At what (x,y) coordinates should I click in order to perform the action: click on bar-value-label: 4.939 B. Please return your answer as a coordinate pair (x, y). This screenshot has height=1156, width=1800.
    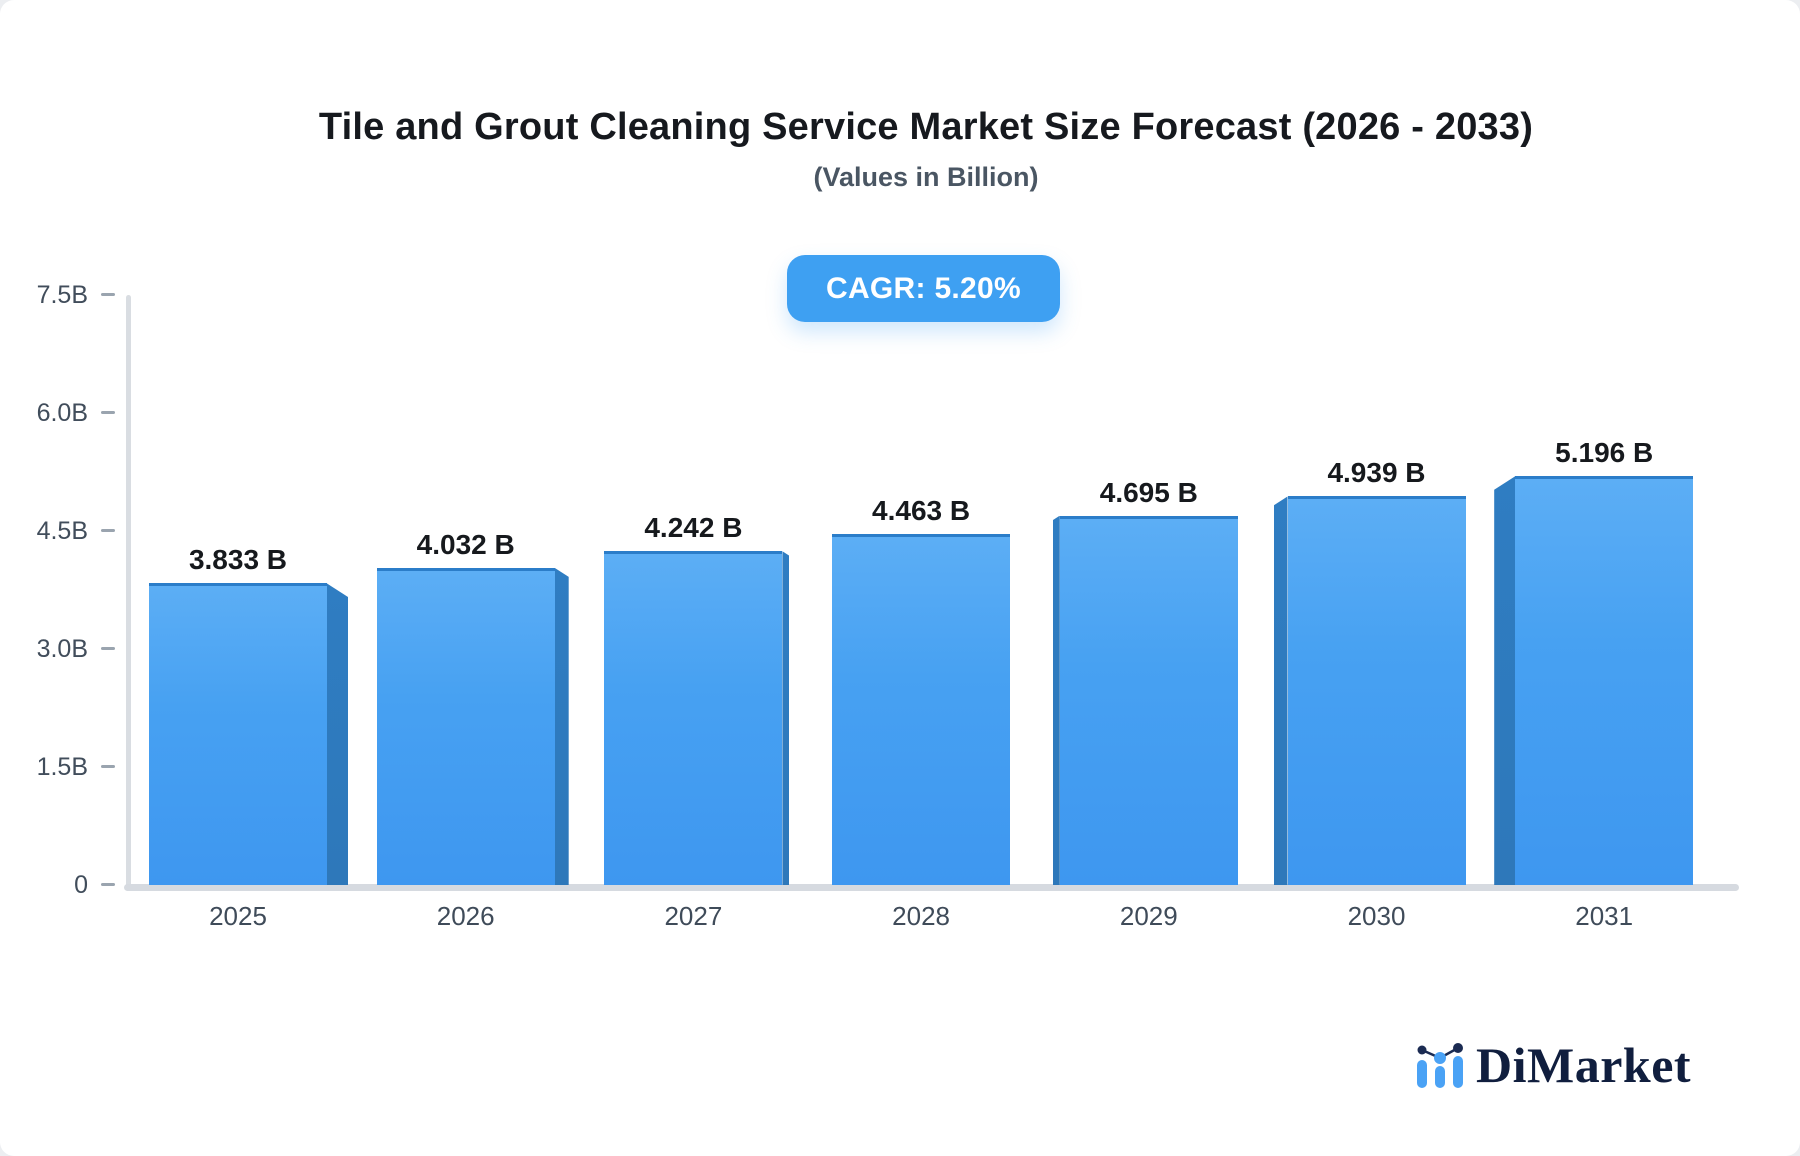
    Looking at the image, I should click on (1376, 473).